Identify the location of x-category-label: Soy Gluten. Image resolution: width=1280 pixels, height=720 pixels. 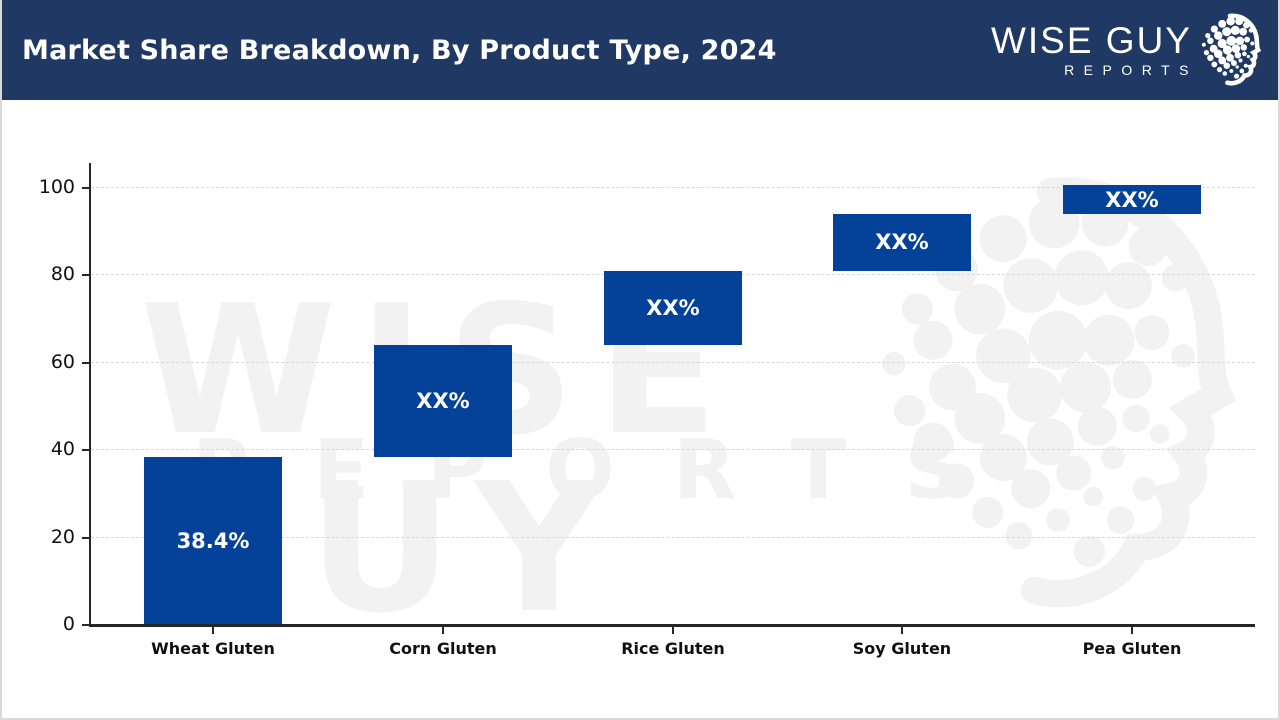
(902, 648).